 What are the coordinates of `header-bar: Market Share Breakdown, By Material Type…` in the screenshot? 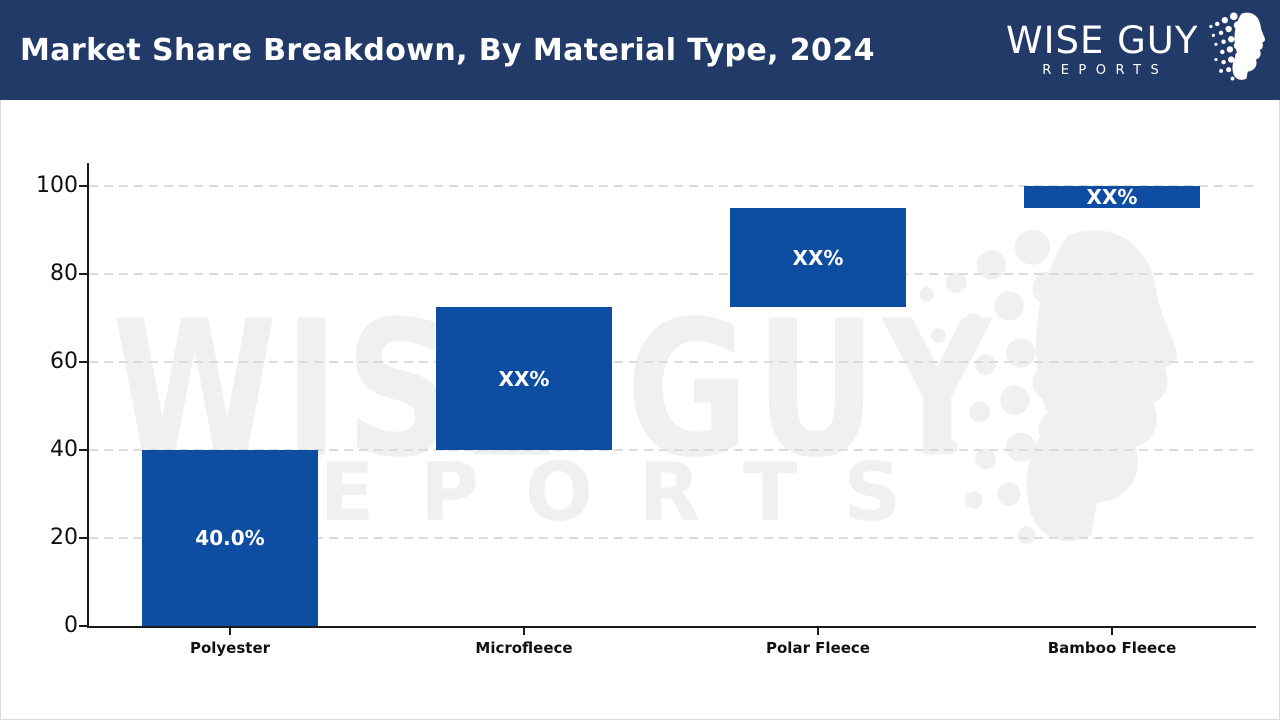 It's located at (640, 50).